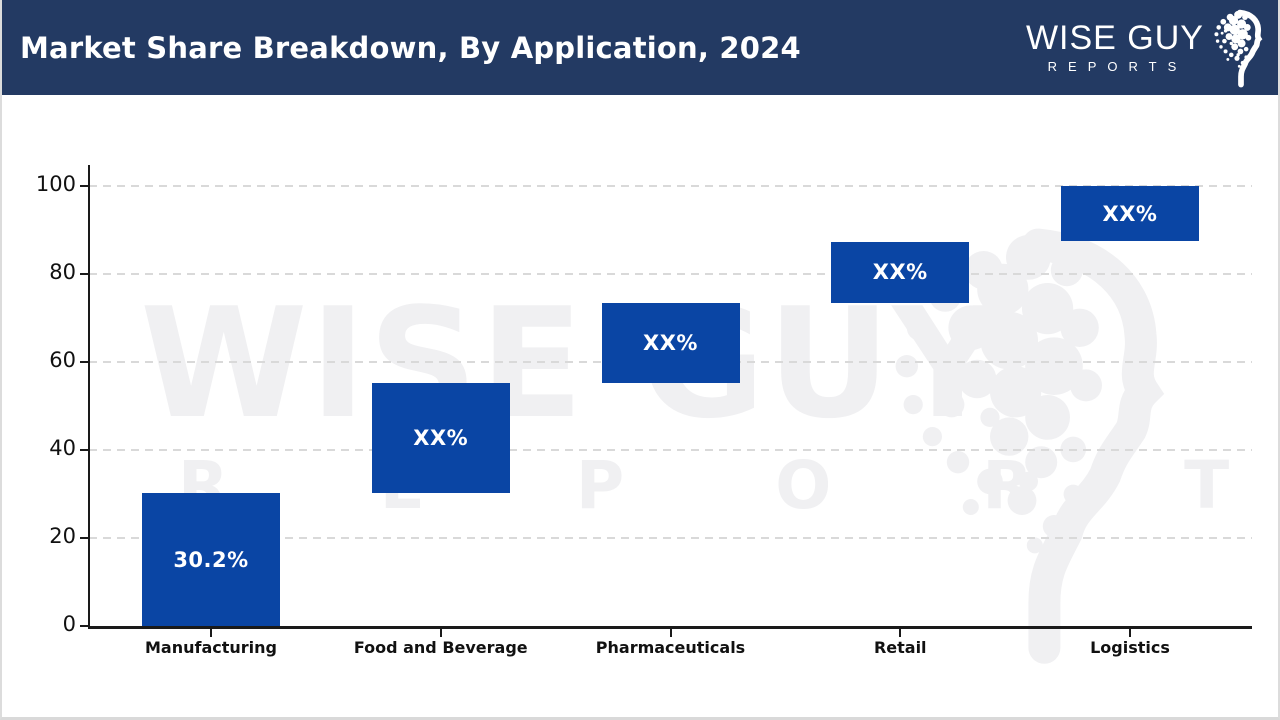  I want to click on x-axis-category-label: Manufacturing, so click(211, 647).